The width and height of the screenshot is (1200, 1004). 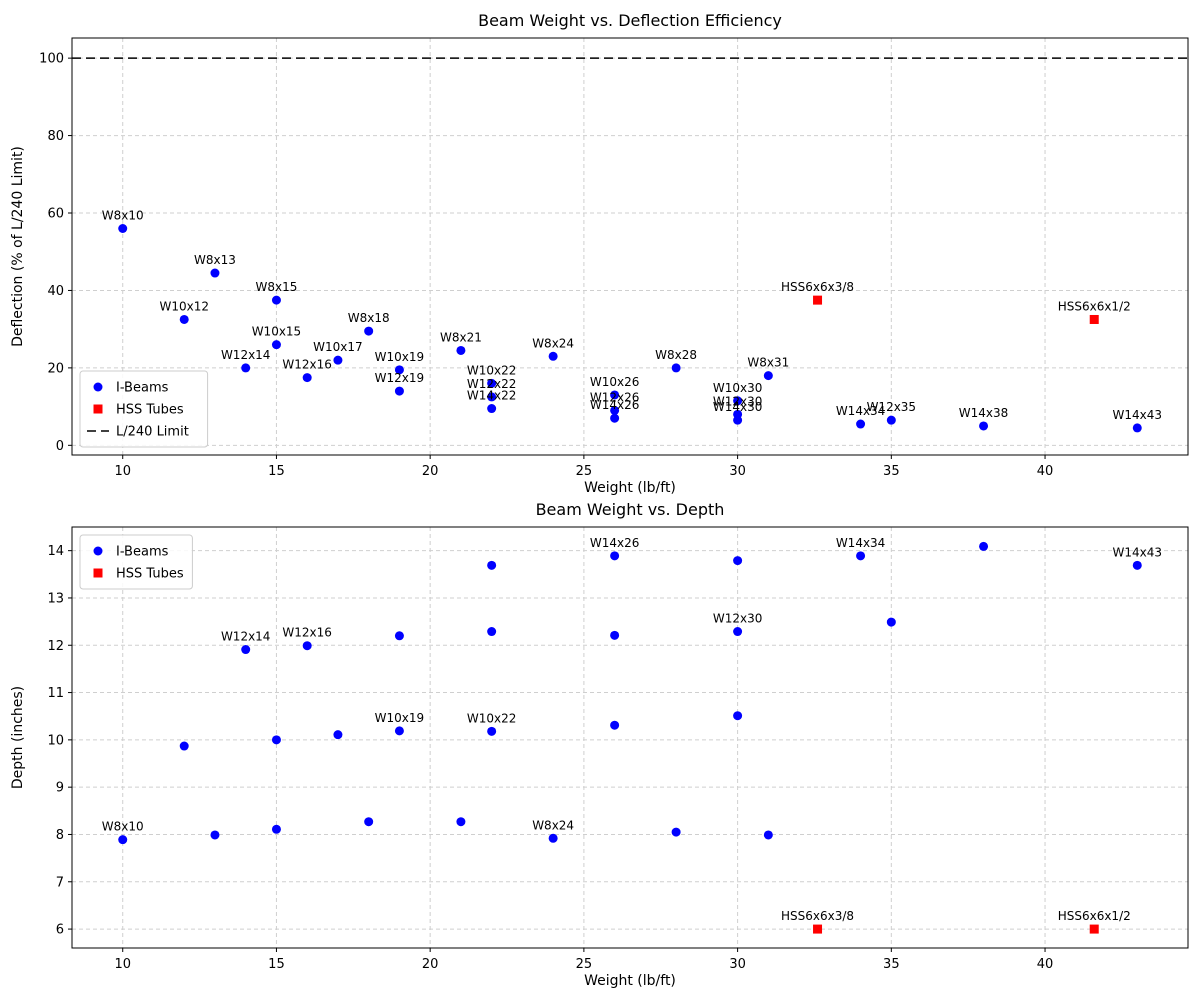 What do you see at coordinates (399, 636) in the screenshot?
I see `data-point-W12x19` at bounding box center [399, 636].